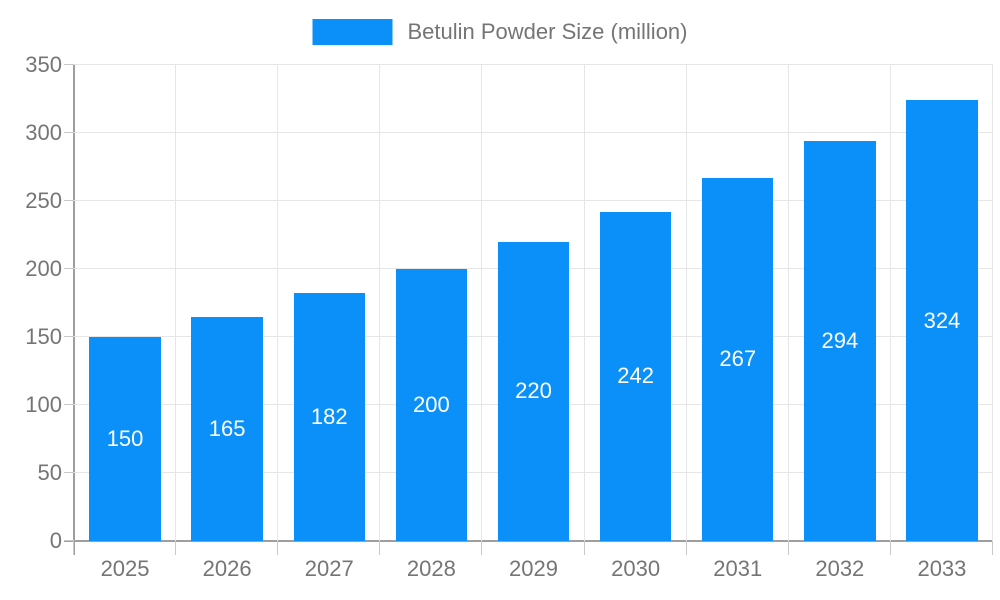 Image resolution: width=1000 pixels, height=600 pixels. I want to click on x-tick-label: 2030, so click(636, 568).